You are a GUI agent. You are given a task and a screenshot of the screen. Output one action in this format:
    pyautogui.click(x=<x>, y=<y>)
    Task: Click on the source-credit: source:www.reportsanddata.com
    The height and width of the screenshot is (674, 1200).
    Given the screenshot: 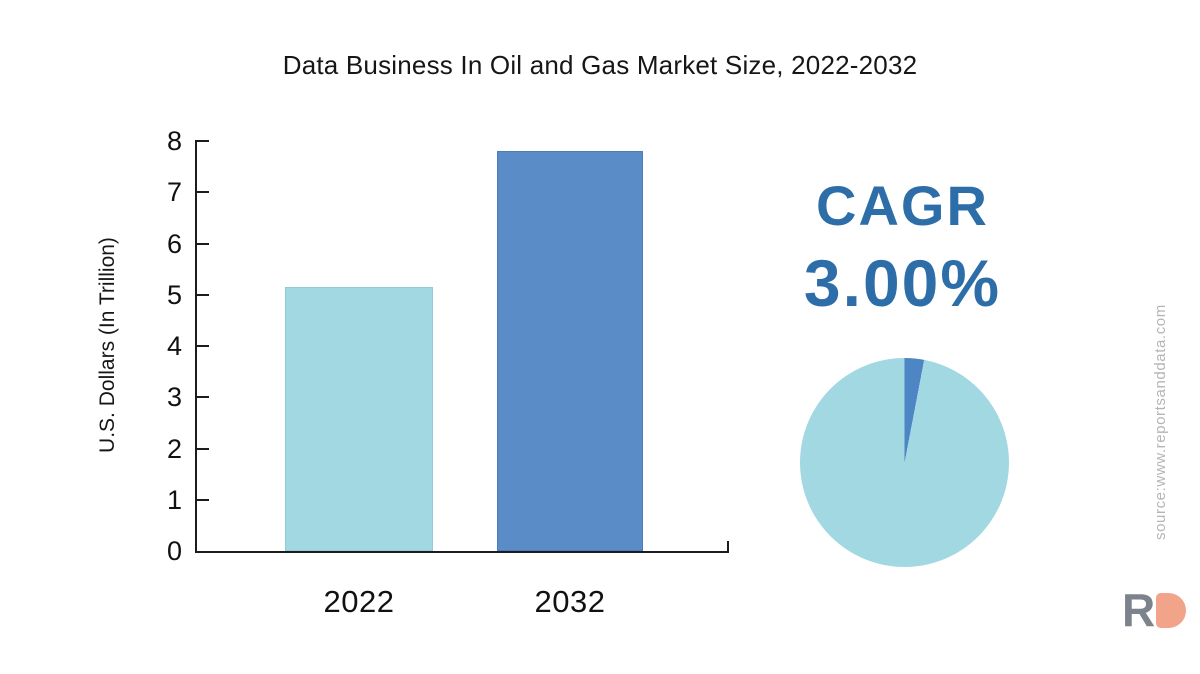 What is the action you would take?
    pyautogui.click(x=1160, y=422)
    